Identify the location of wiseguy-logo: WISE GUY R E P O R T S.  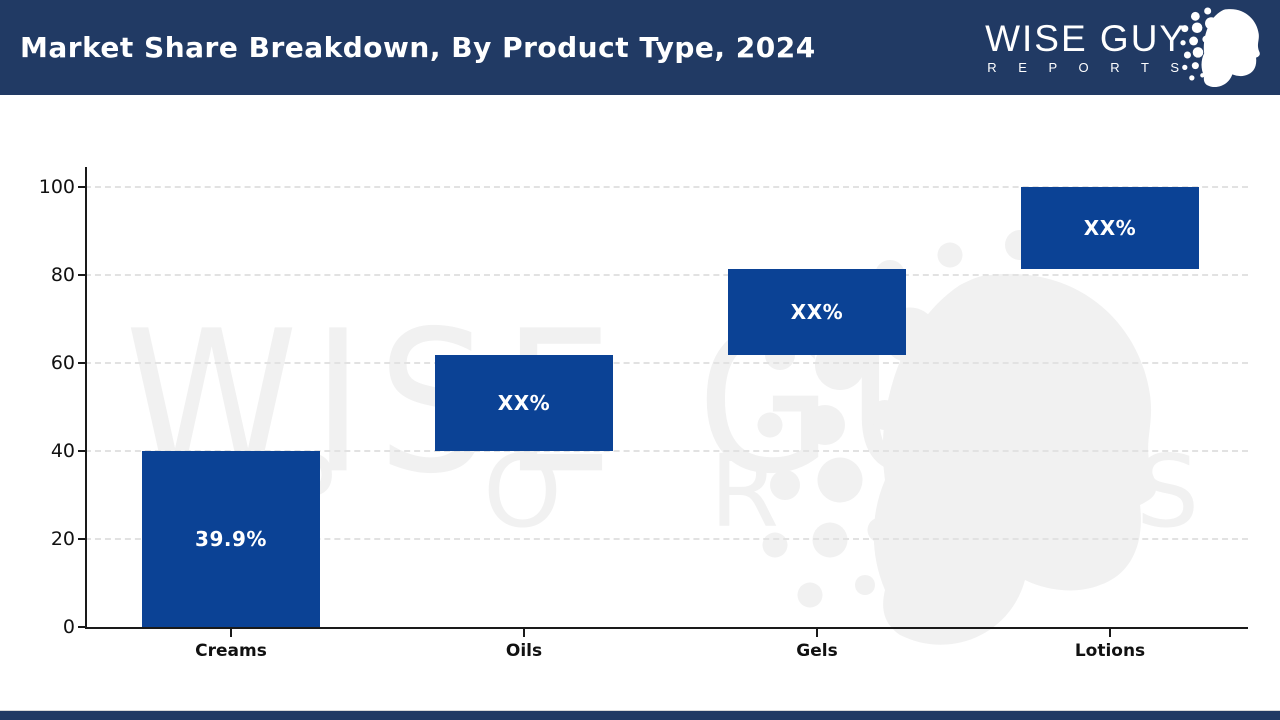
(1131, 48).